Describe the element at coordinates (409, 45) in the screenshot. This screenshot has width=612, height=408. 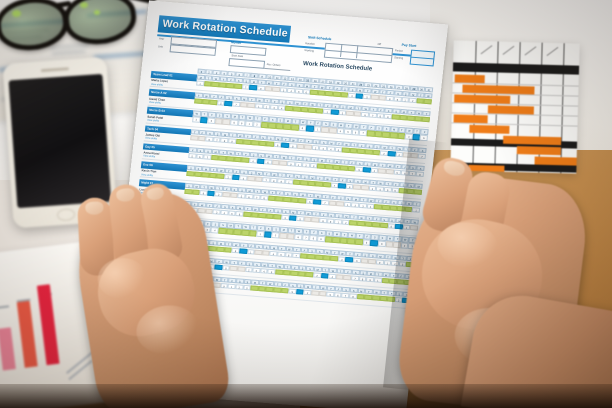
I see `panel-caption-pay-start: Pay Start` at that location.